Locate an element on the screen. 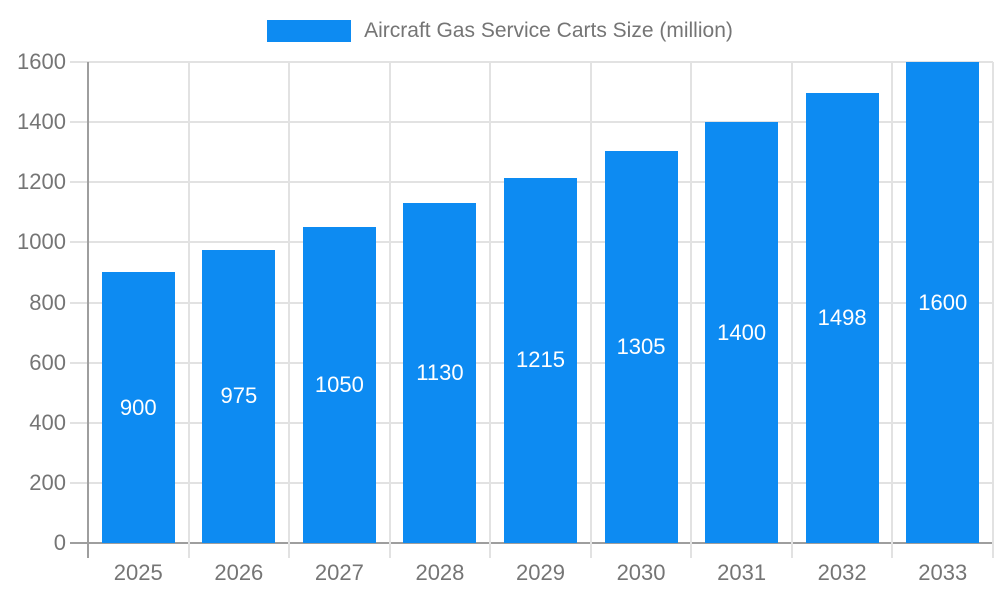 This screenshot has height=600, width=1000. chart-bar: 1215 is located at coordinates (540, 360).